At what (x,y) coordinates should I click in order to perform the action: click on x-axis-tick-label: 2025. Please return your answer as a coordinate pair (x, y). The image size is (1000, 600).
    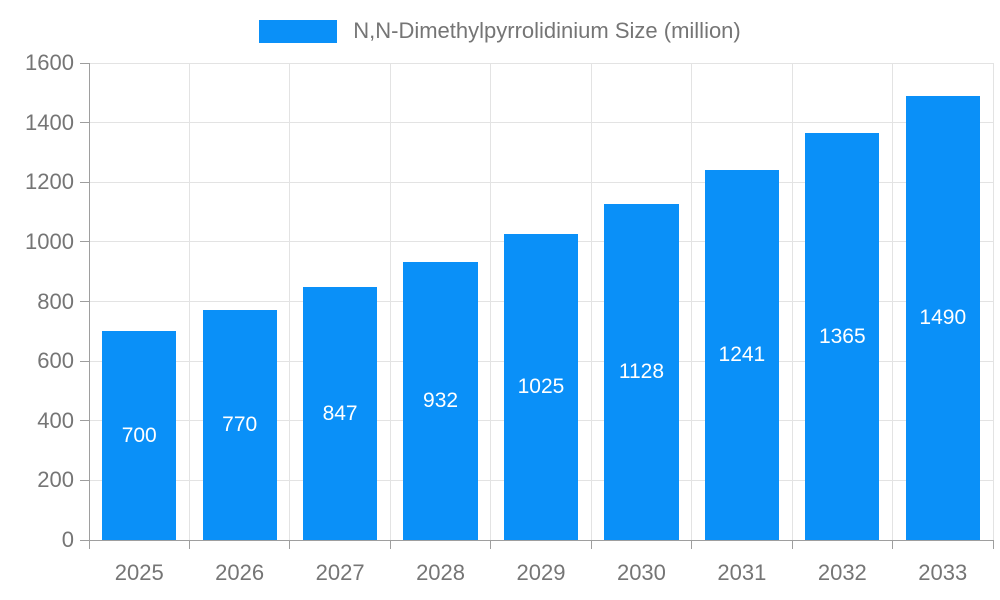
    Looking at the image, I should click on (139, 572).